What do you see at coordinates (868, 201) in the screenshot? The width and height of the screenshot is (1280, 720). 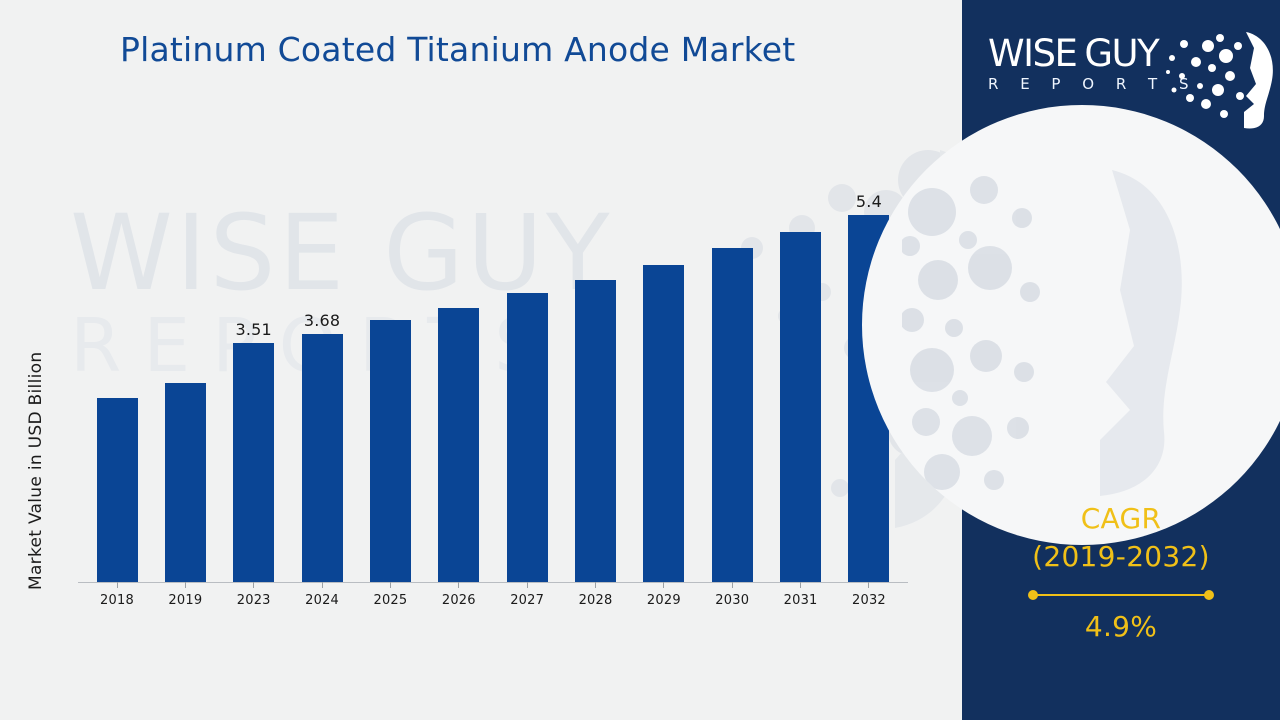 I see `bar-value-label: 5.4` at bounding box center [868, 201].